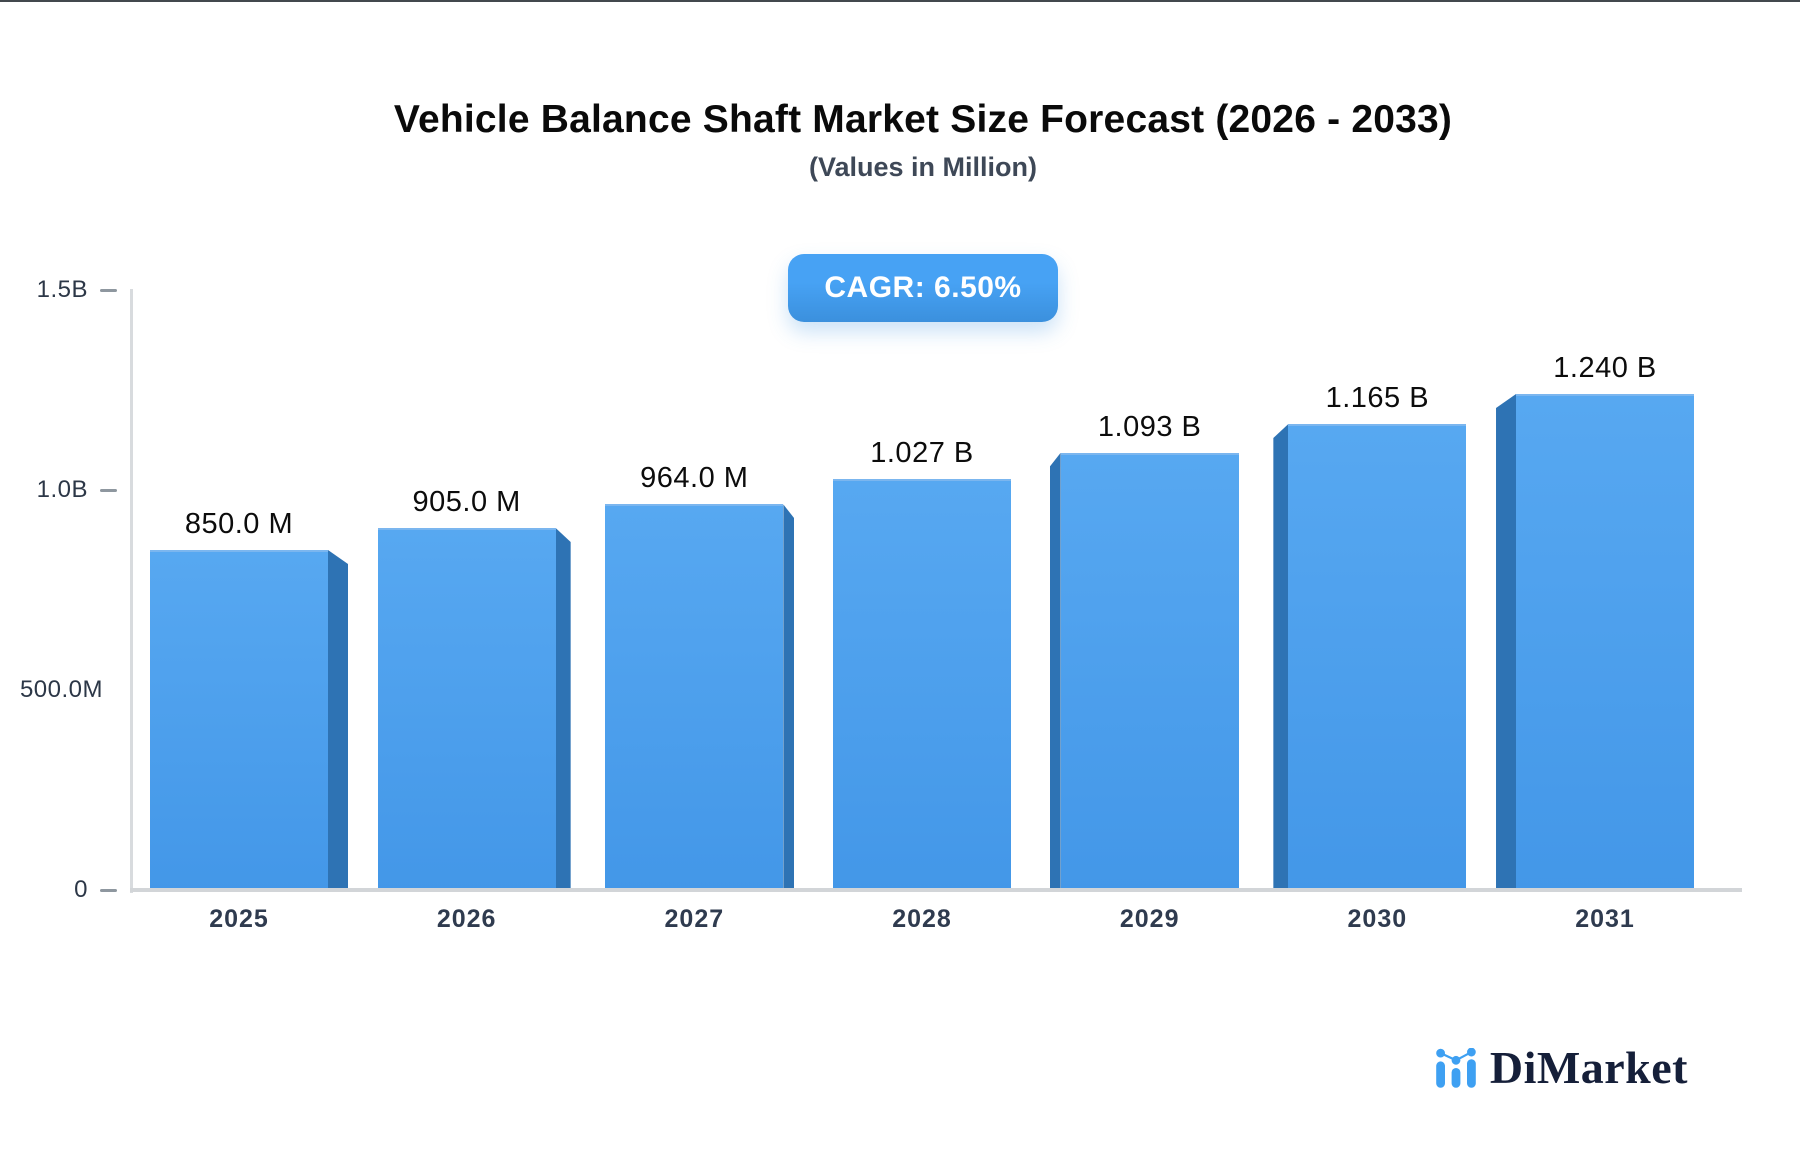 Image resolution: width=1800 pixels, height=1156 pixels. I want to click on x-axis-label: 2028, so click(922, 919).